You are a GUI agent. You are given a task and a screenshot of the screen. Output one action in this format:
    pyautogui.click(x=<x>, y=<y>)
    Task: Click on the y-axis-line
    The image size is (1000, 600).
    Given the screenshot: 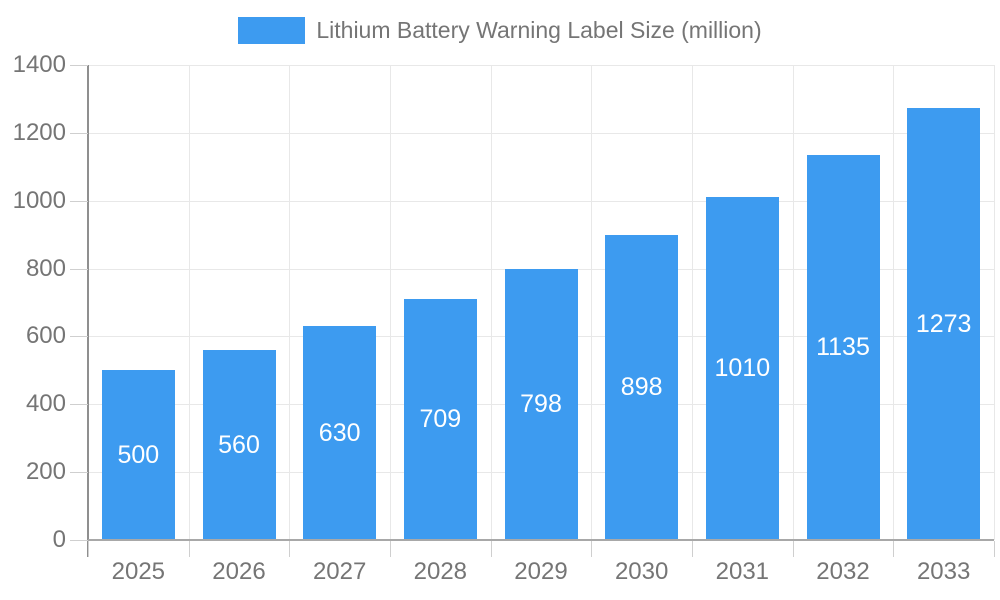 What is the action you would take?
    pyautogui.click(x=88, y=311)
    